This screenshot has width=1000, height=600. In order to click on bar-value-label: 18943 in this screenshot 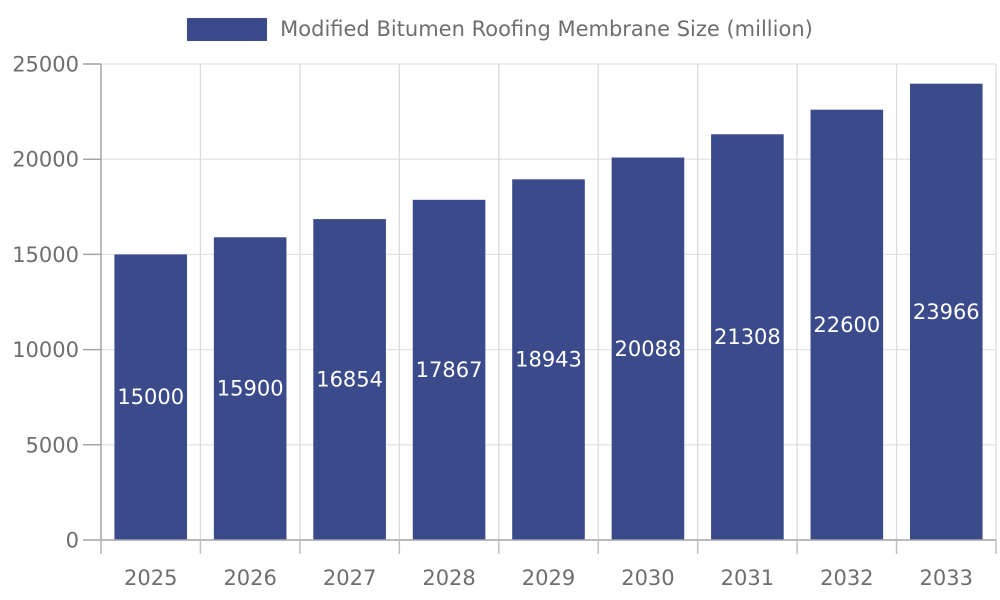, I will do `click(548, 360)`.